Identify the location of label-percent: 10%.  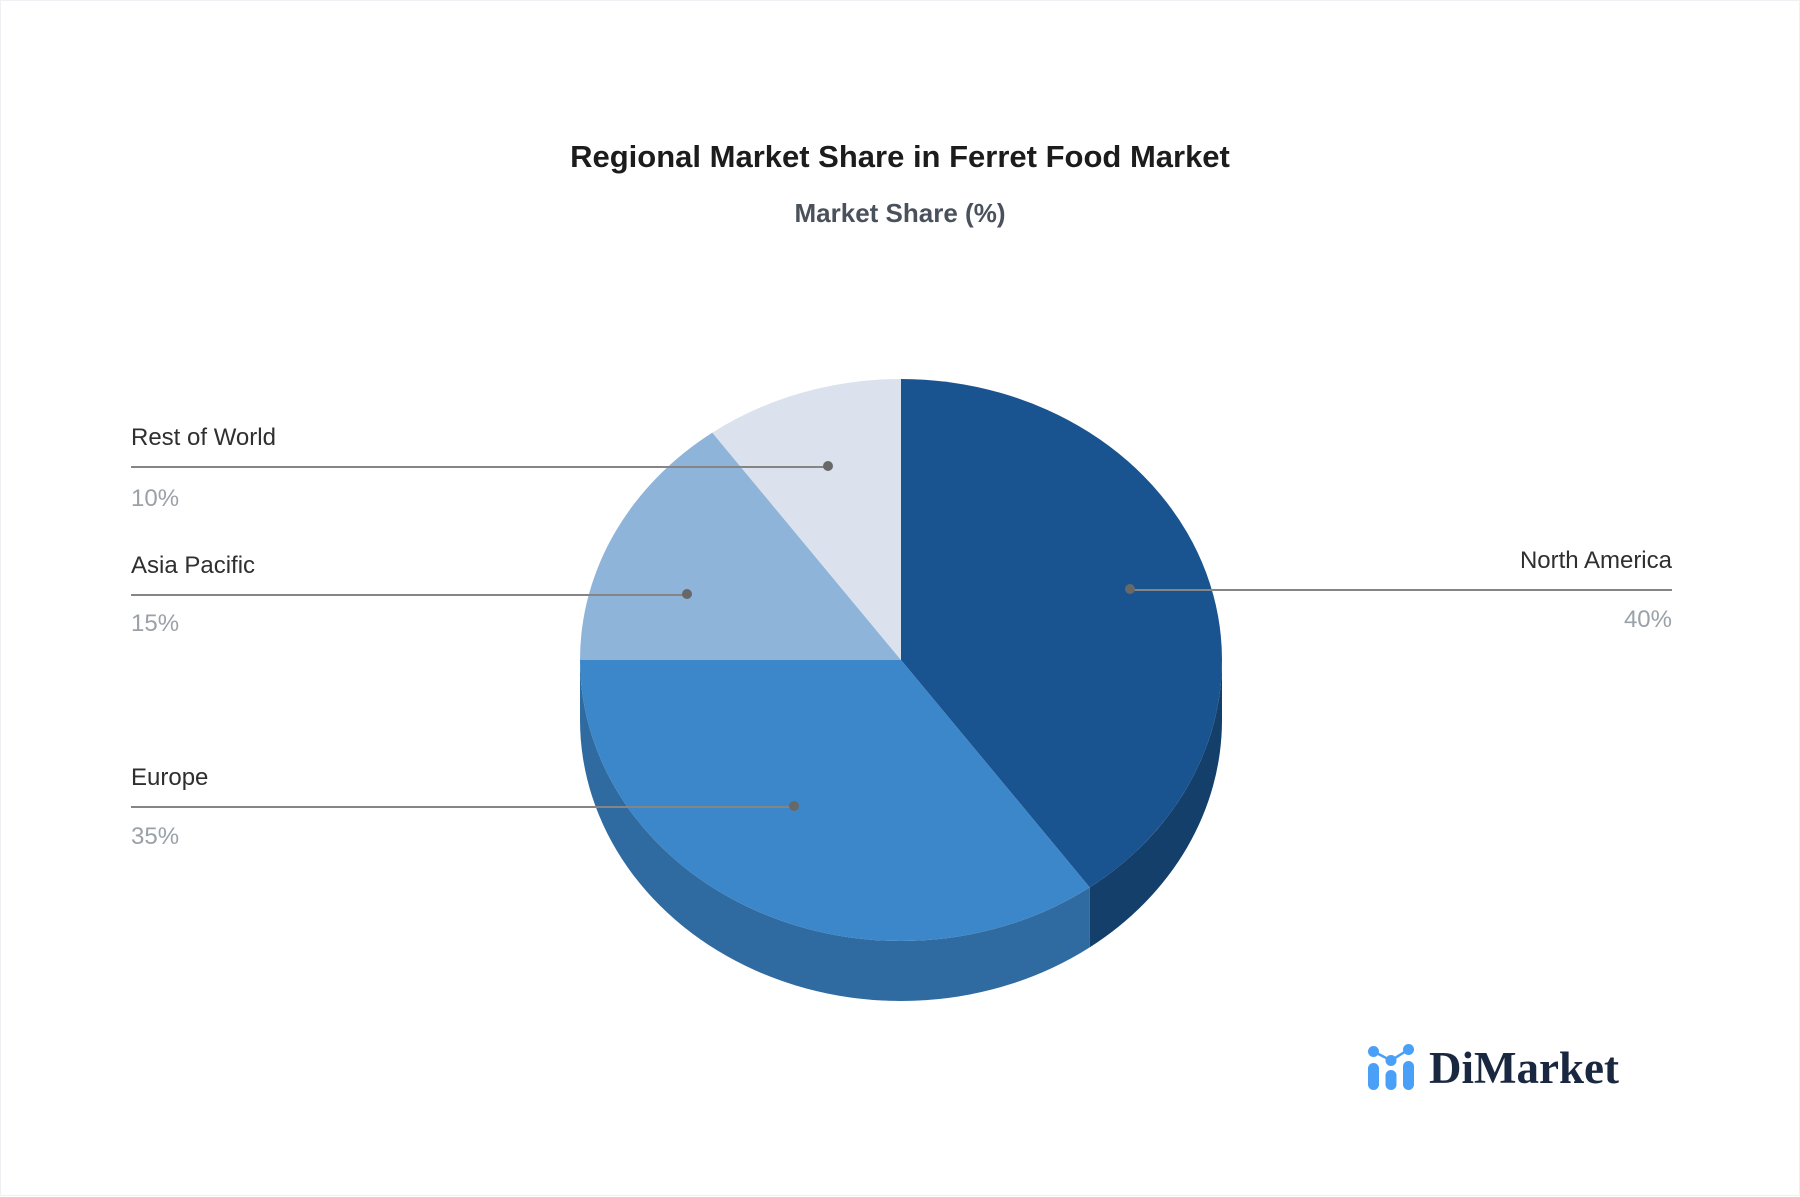
(155, 498).